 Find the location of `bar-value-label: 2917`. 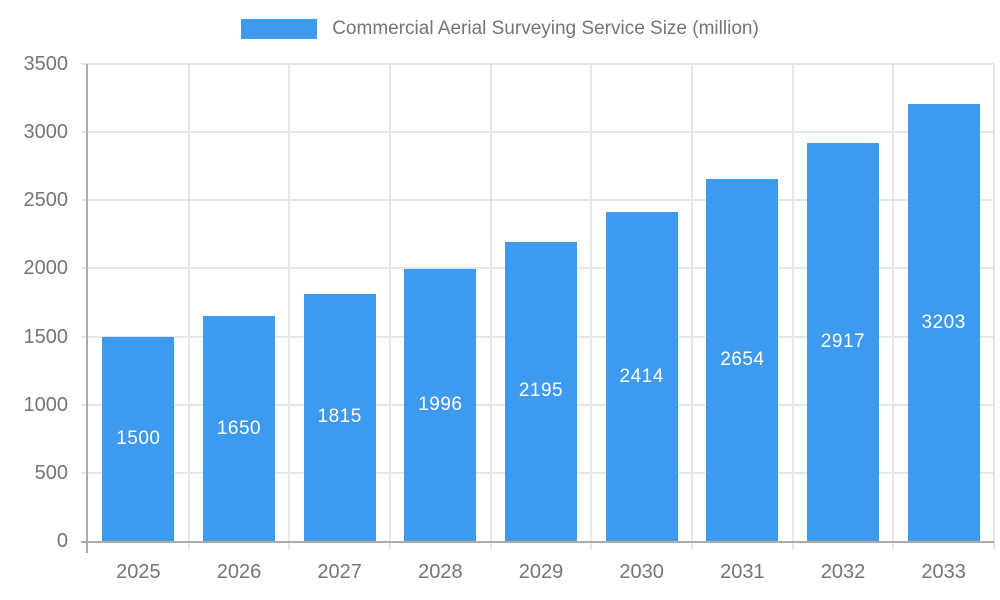

bar-value-label: 2917 is located at coordinates (843, 342).